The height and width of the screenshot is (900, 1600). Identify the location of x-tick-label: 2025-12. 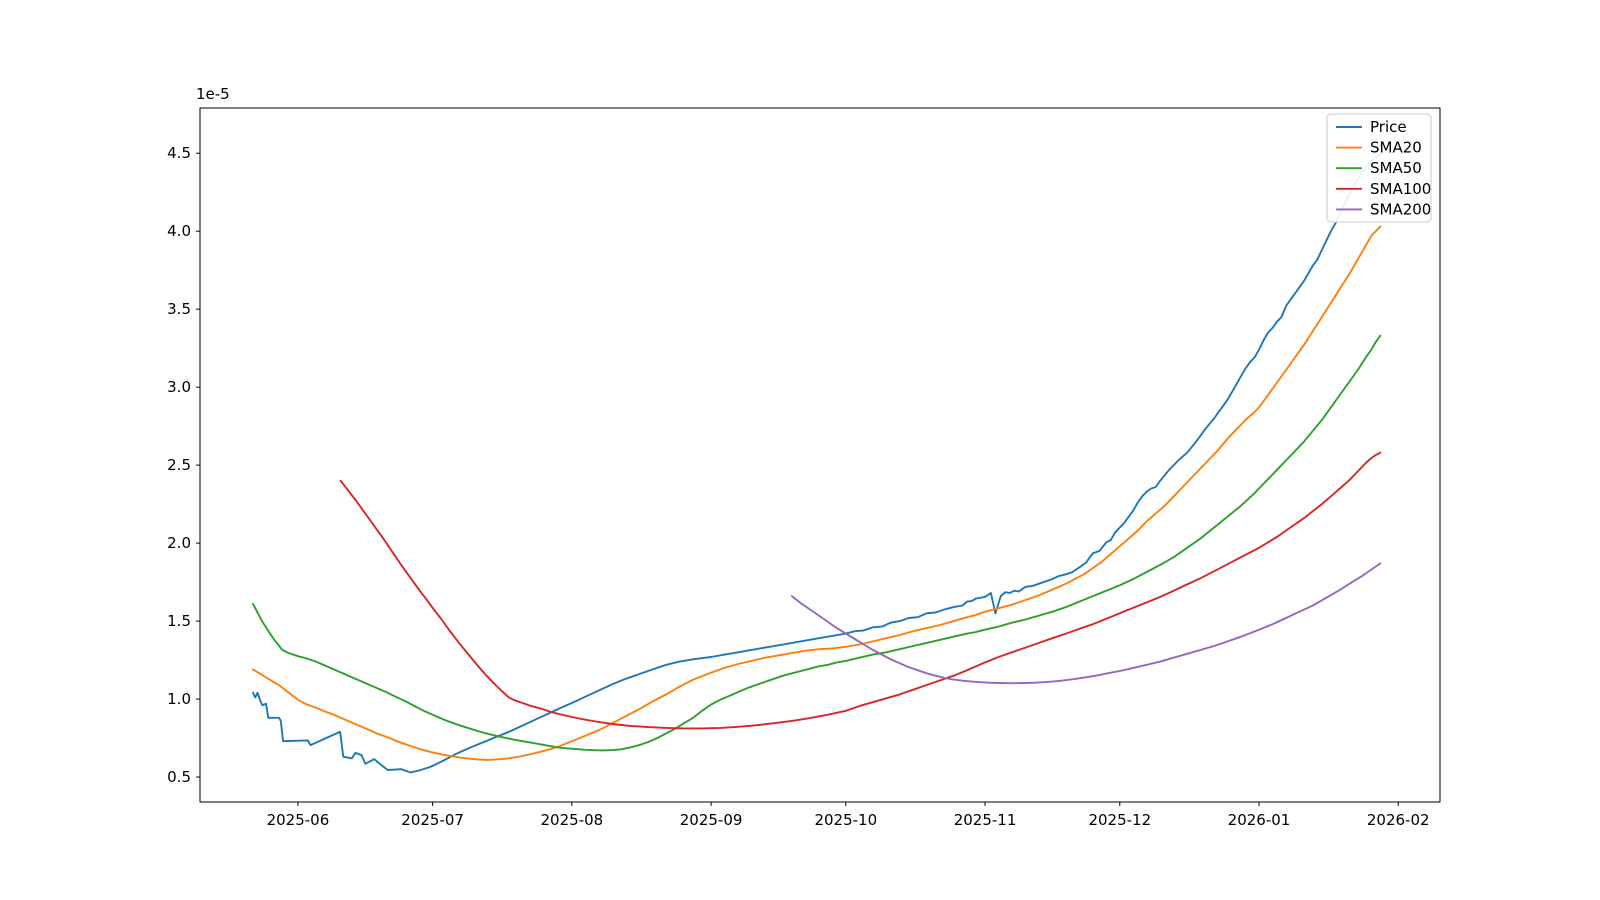
(1119, 820).